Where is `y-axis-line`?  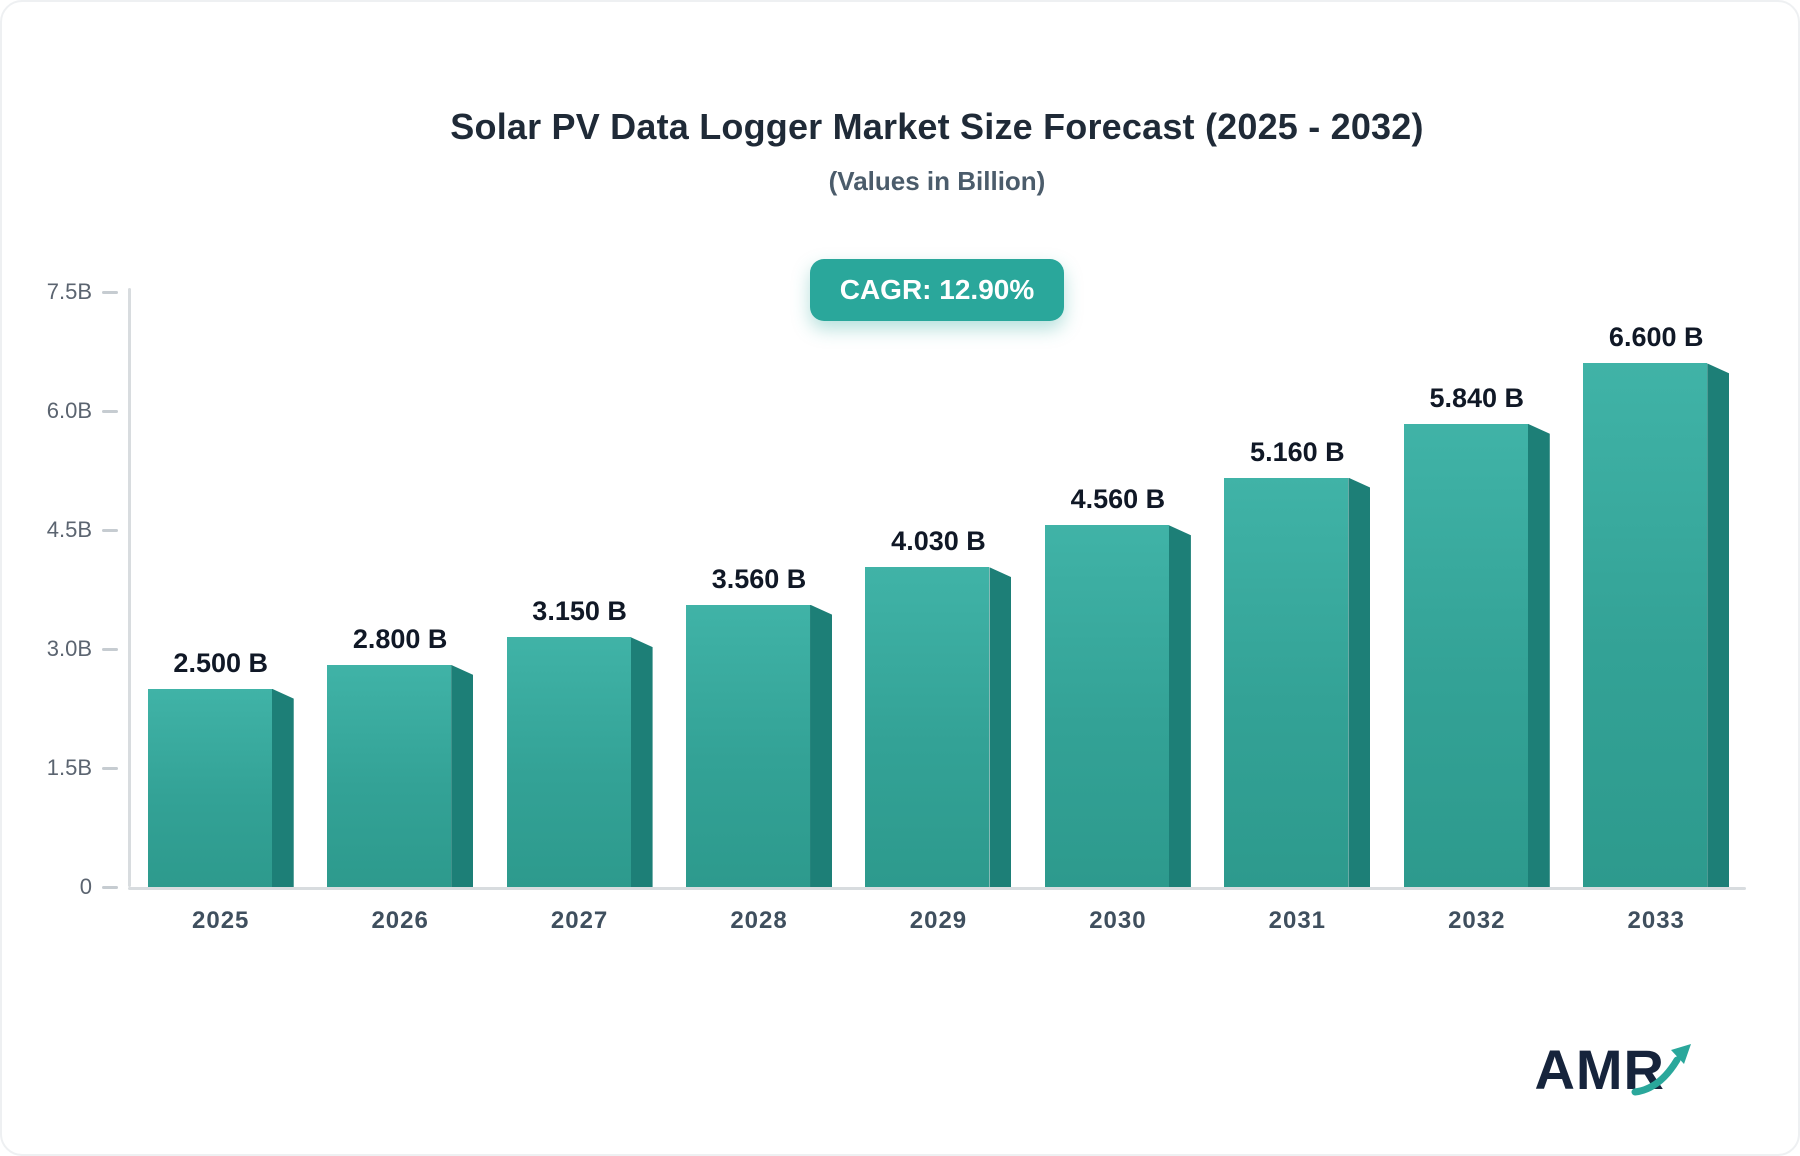
y-axis-line is located at coordinates (129, 587).